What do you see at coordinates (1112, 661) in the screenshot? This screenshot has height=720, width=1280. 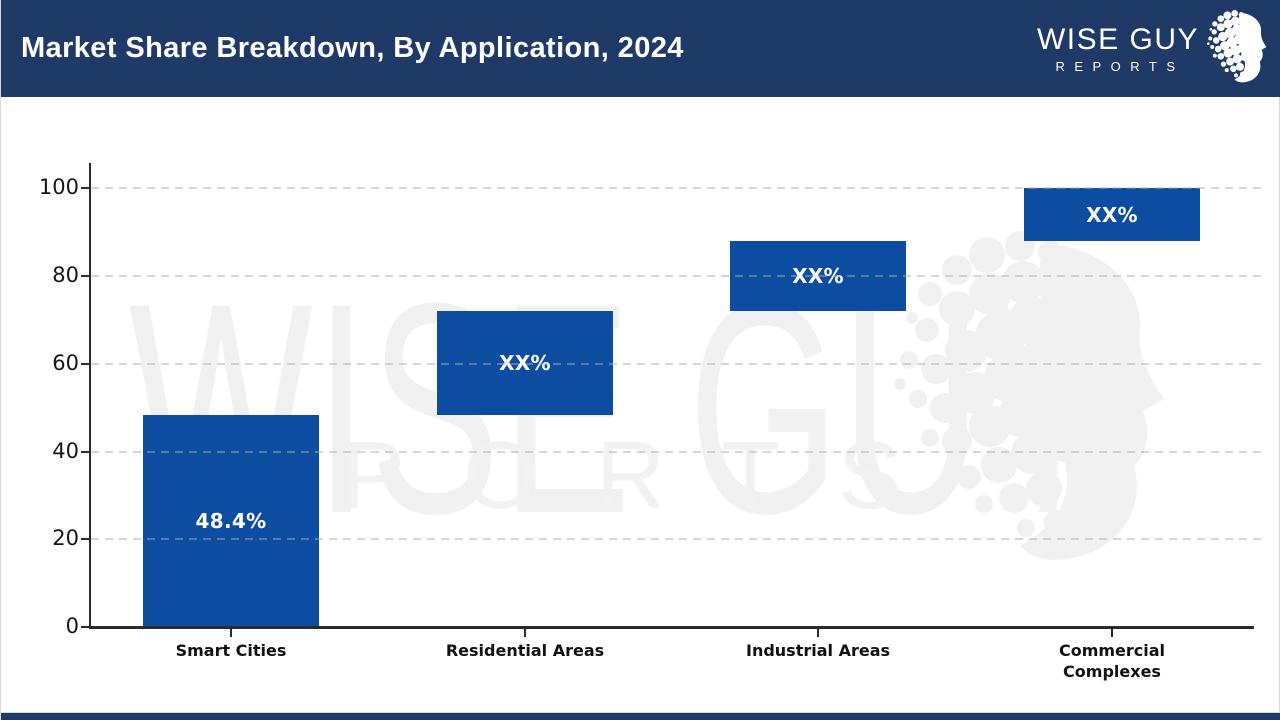 I see `x-category-label: Commercial Complexes` at bounding box center [1112, 661].